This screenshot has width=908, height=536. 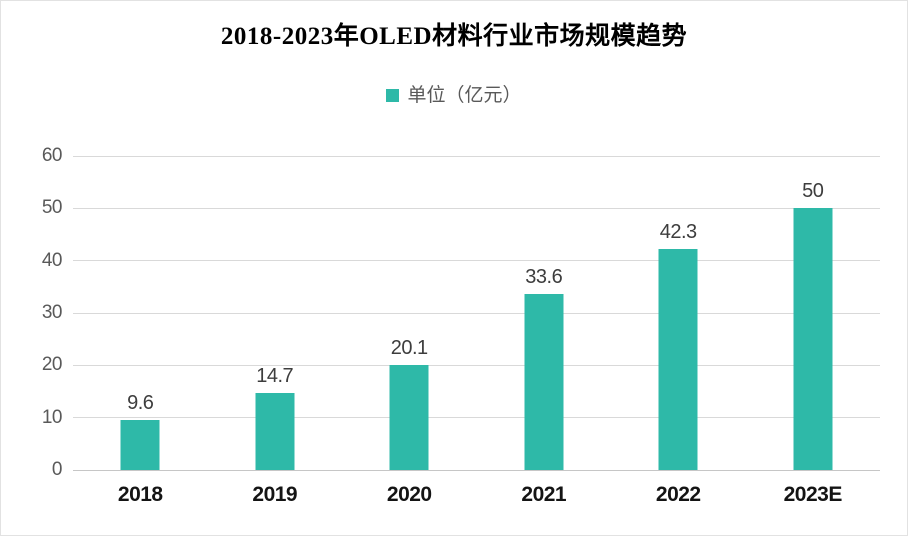 What do you see at coordinates (813, 339) in the screenshot?
I see `bar-2023E` at bounding box center [813, 339].